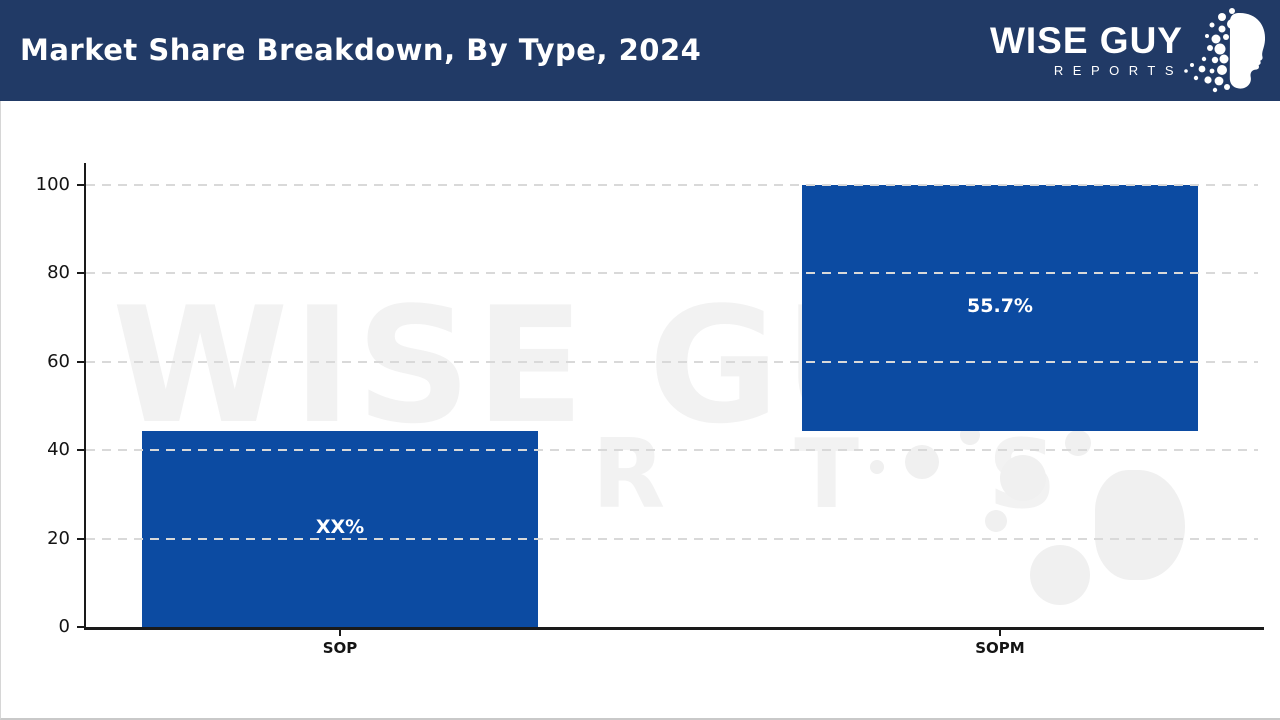 The width and height of the screenshot is (1280, 720). I want to click on bar-sop: XX%, so click(340, 529).